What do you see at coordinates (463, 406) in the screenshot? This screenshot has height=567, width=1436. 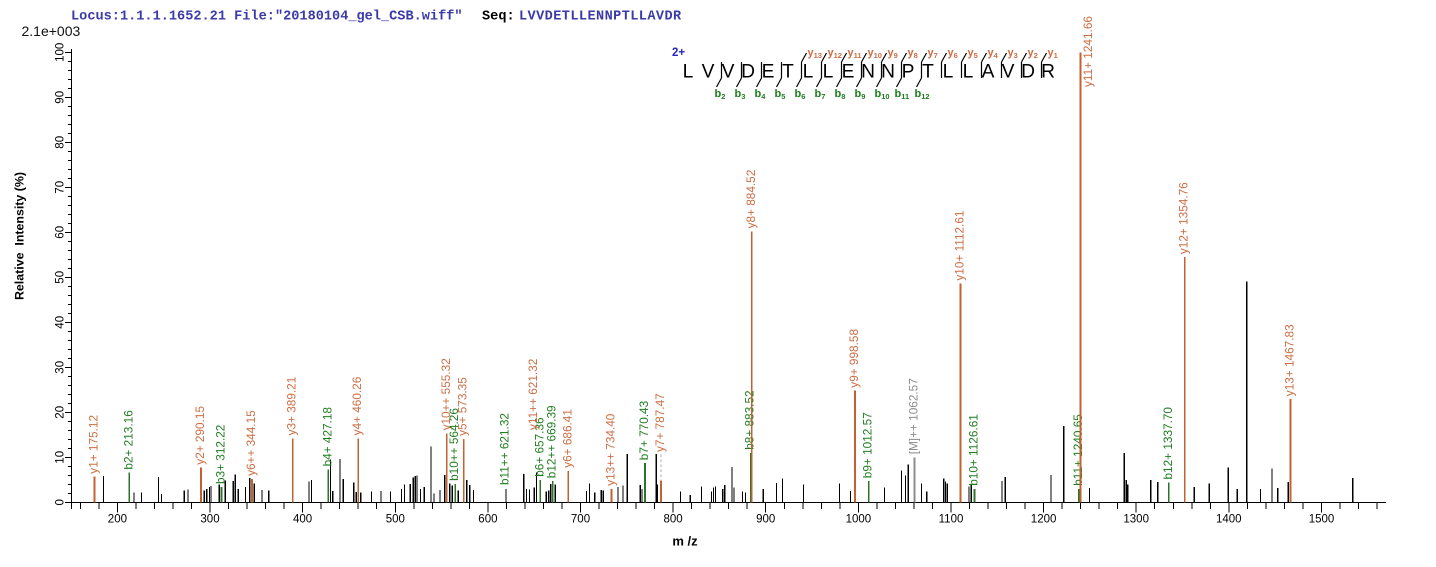 I see `svg-text: y5+ 573.35` at bounding box center [463, 406].